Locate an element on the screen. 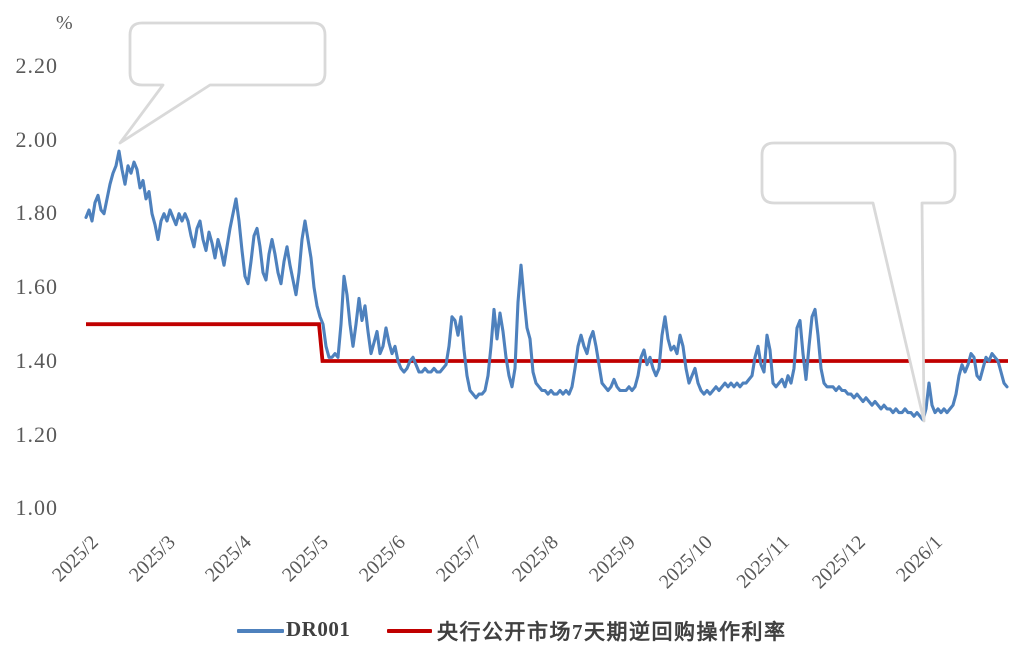 This screenshot has height=668, width=1035. y-tick-label: 1.80 is located at coordinates (36, 213).